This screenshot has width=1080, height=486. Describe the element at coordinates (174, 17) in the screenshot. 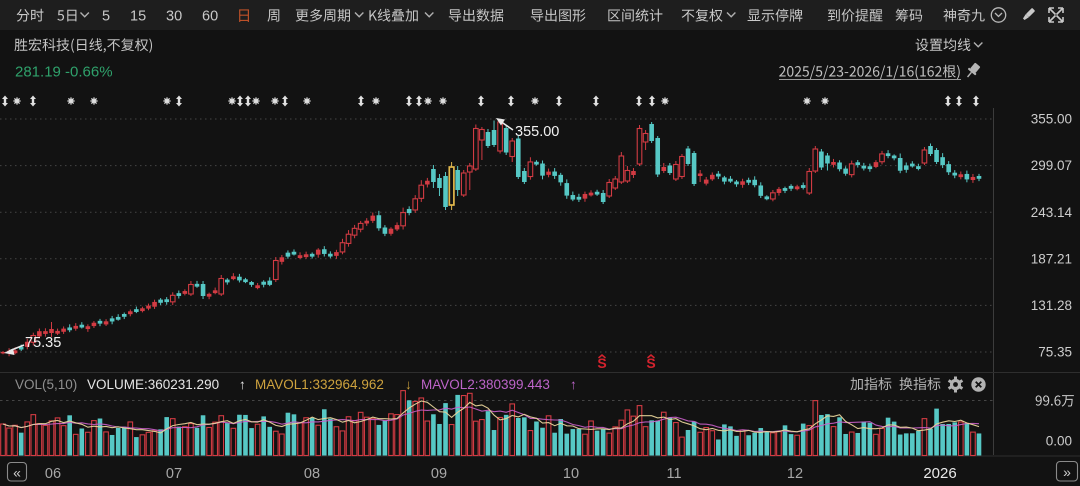

I see `svg-text: 30` at that location.